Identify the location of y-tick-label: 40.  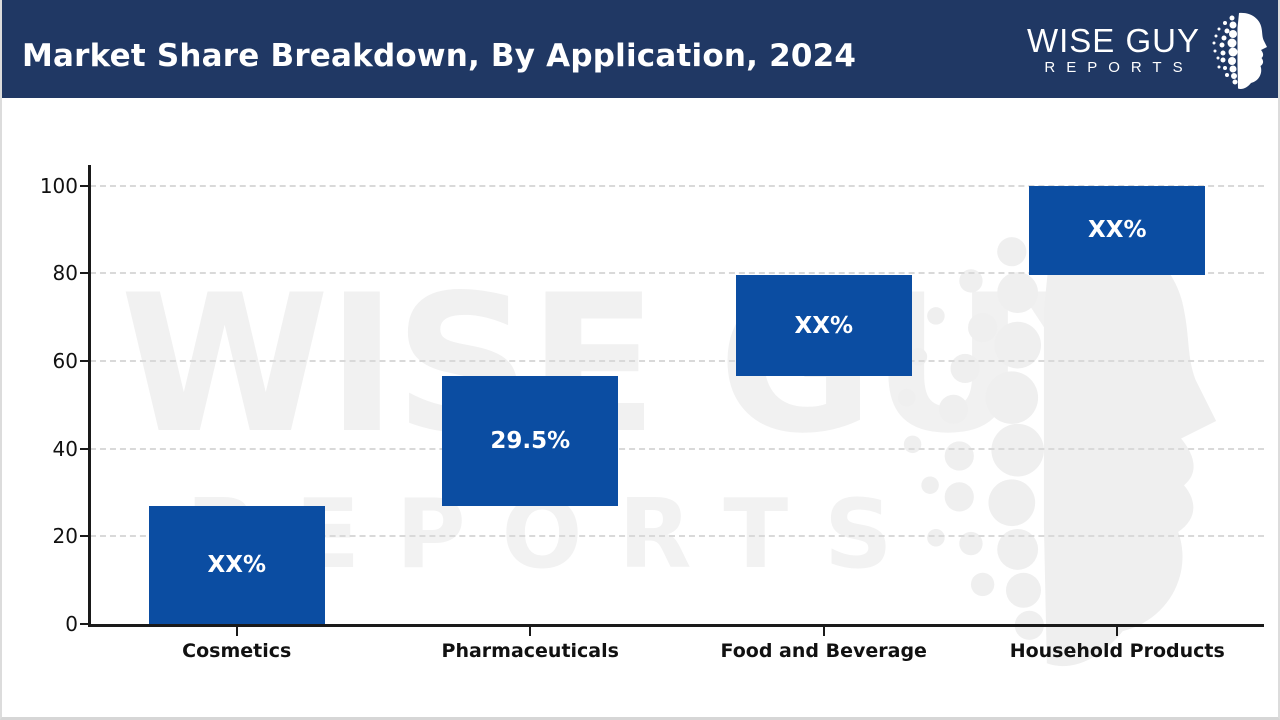
(65, 448).